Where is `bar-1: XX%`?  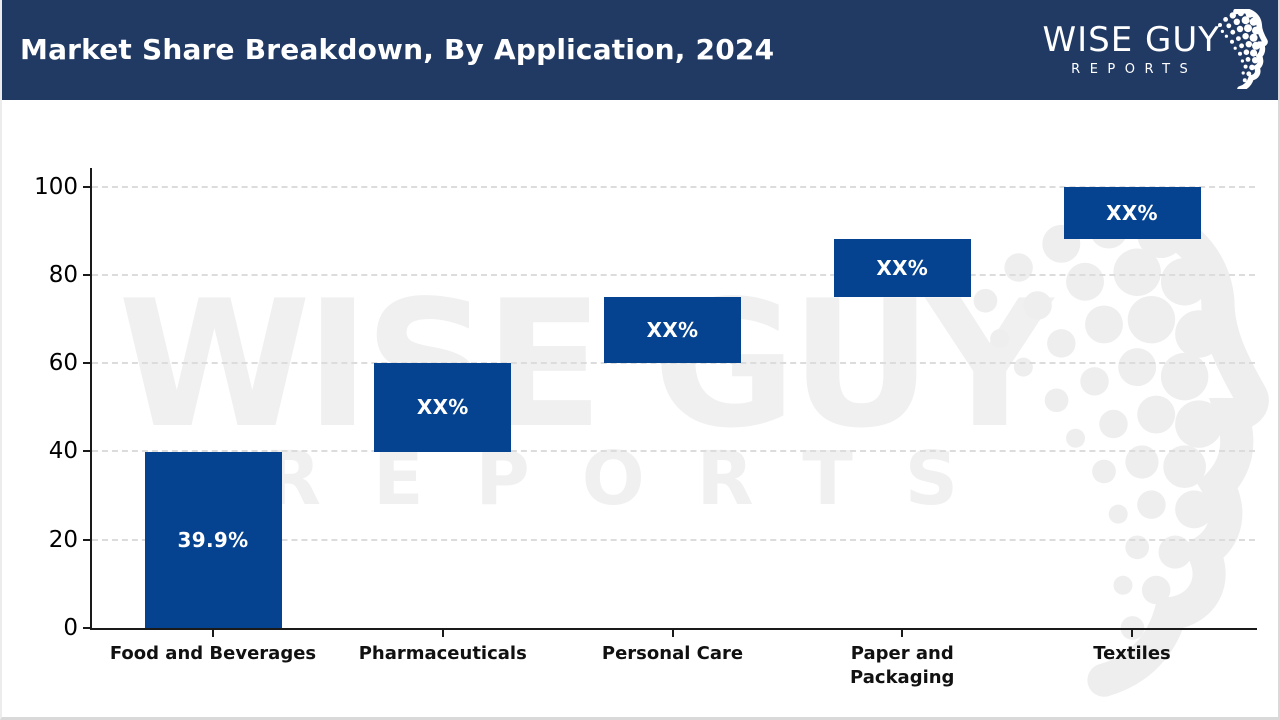
bar-1: XX% is located at coordinates (443, 407).